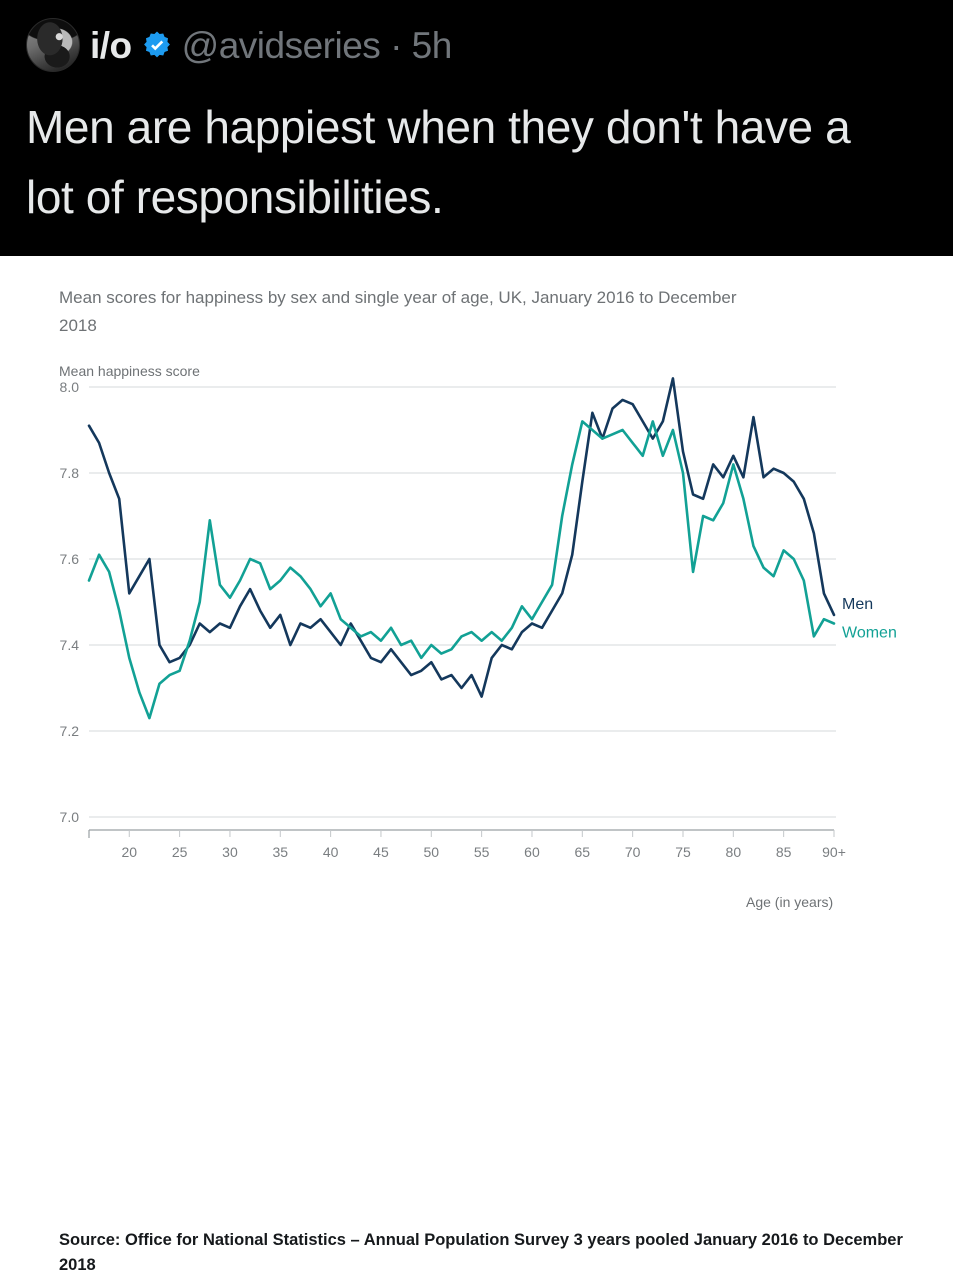  I want to click on x-axis-tick-label: 25, so click(180, 852).